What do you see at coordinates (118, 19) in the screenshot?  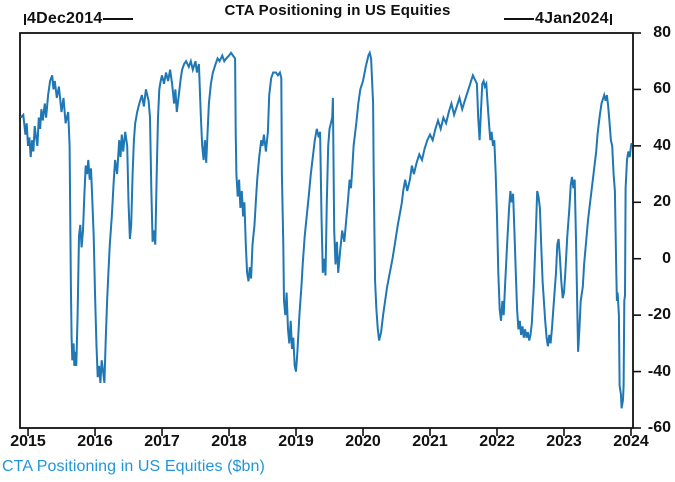 I see `range-start-line` at bounding box center [118, 19].